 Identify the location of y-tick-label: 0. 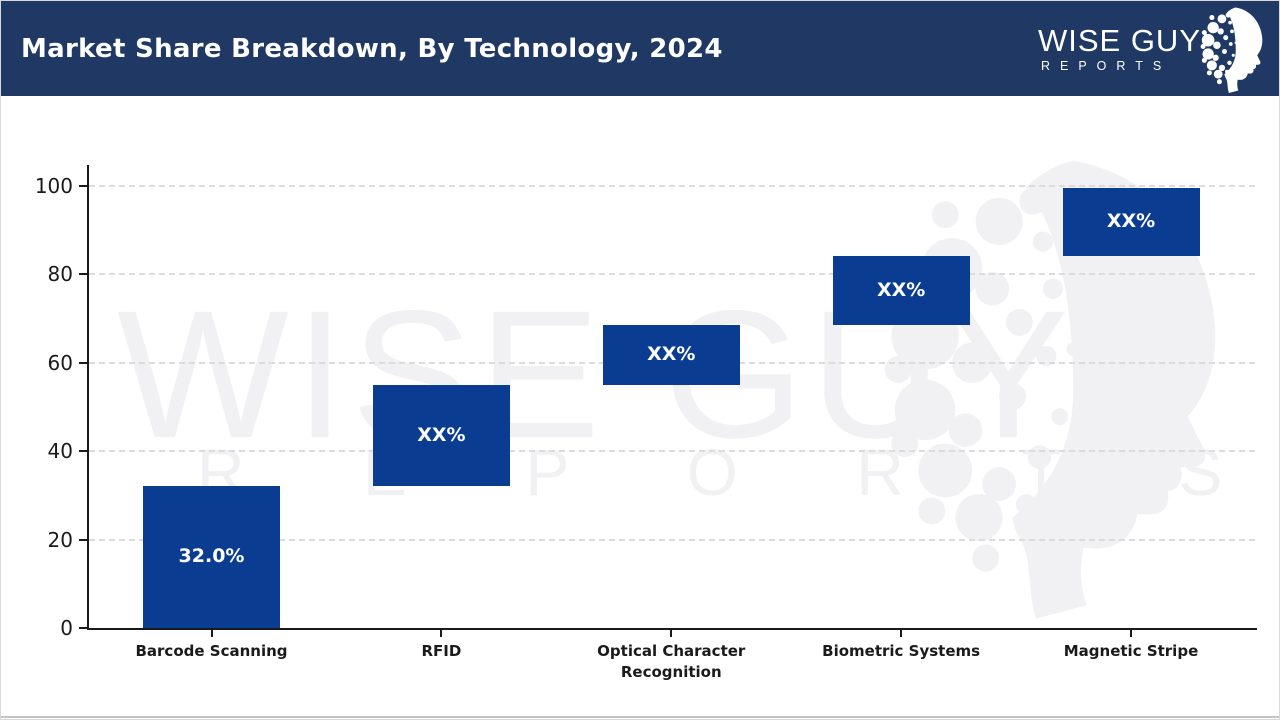
(66, 628).